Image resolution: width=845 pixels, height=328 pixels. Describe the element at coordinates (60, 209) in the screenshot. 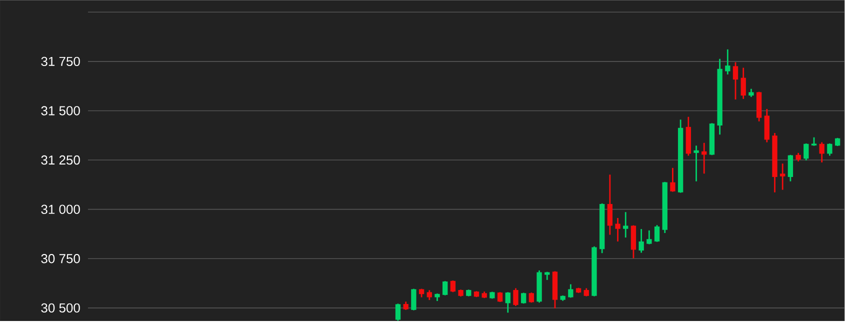

I see `y-tick-label: 31 000` at that location.